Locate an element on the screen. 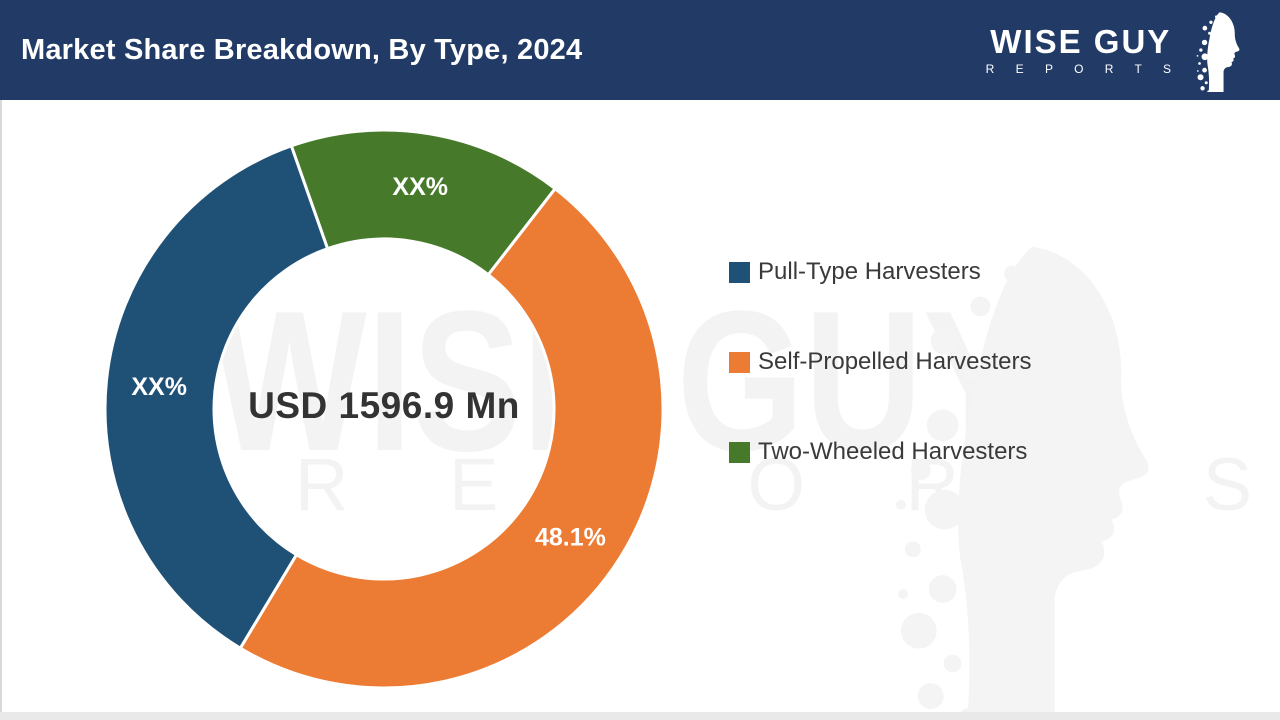 Image resolution: width=1280 pixels, height=720 pixels. logo-text: WISE GUY R E P O R T S is located at coordinates (1081, 50).